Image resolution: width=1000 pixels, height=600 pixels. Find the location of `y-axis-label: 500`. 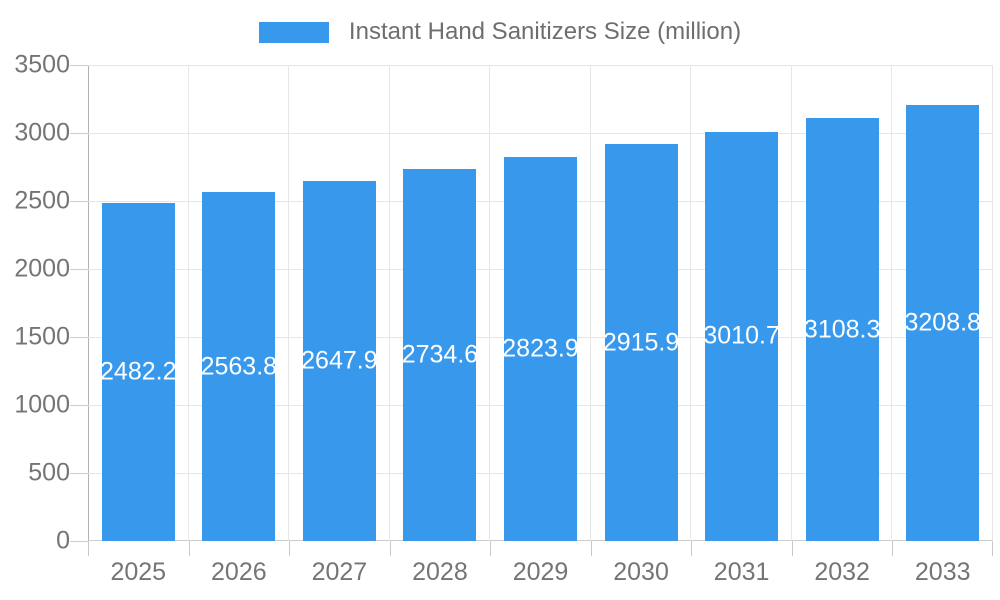

y-axis-label: 500 is located at coordinates (49, 472).